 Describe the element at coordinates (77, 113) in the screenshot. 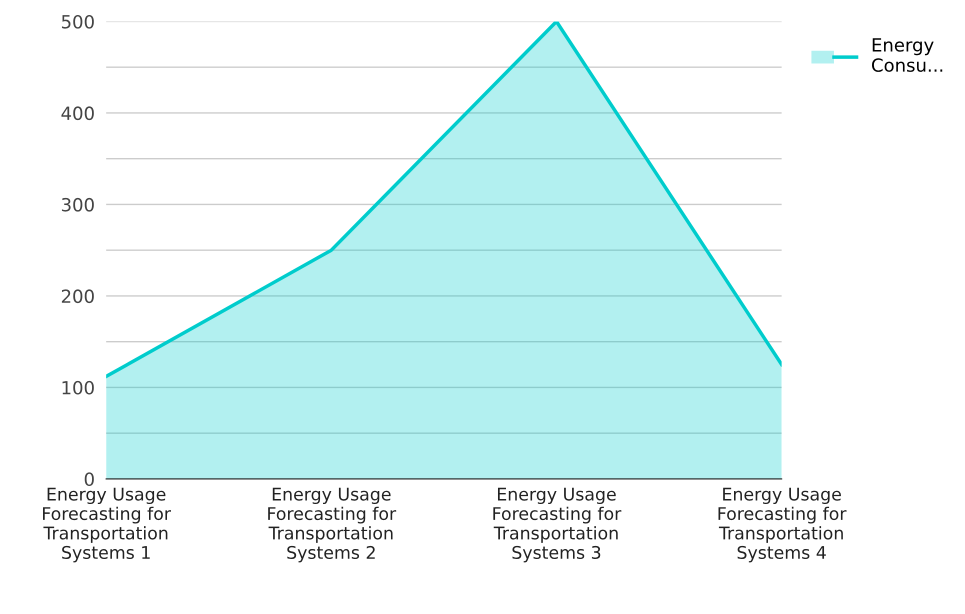

I see `y-tick-label: 400` at that location.